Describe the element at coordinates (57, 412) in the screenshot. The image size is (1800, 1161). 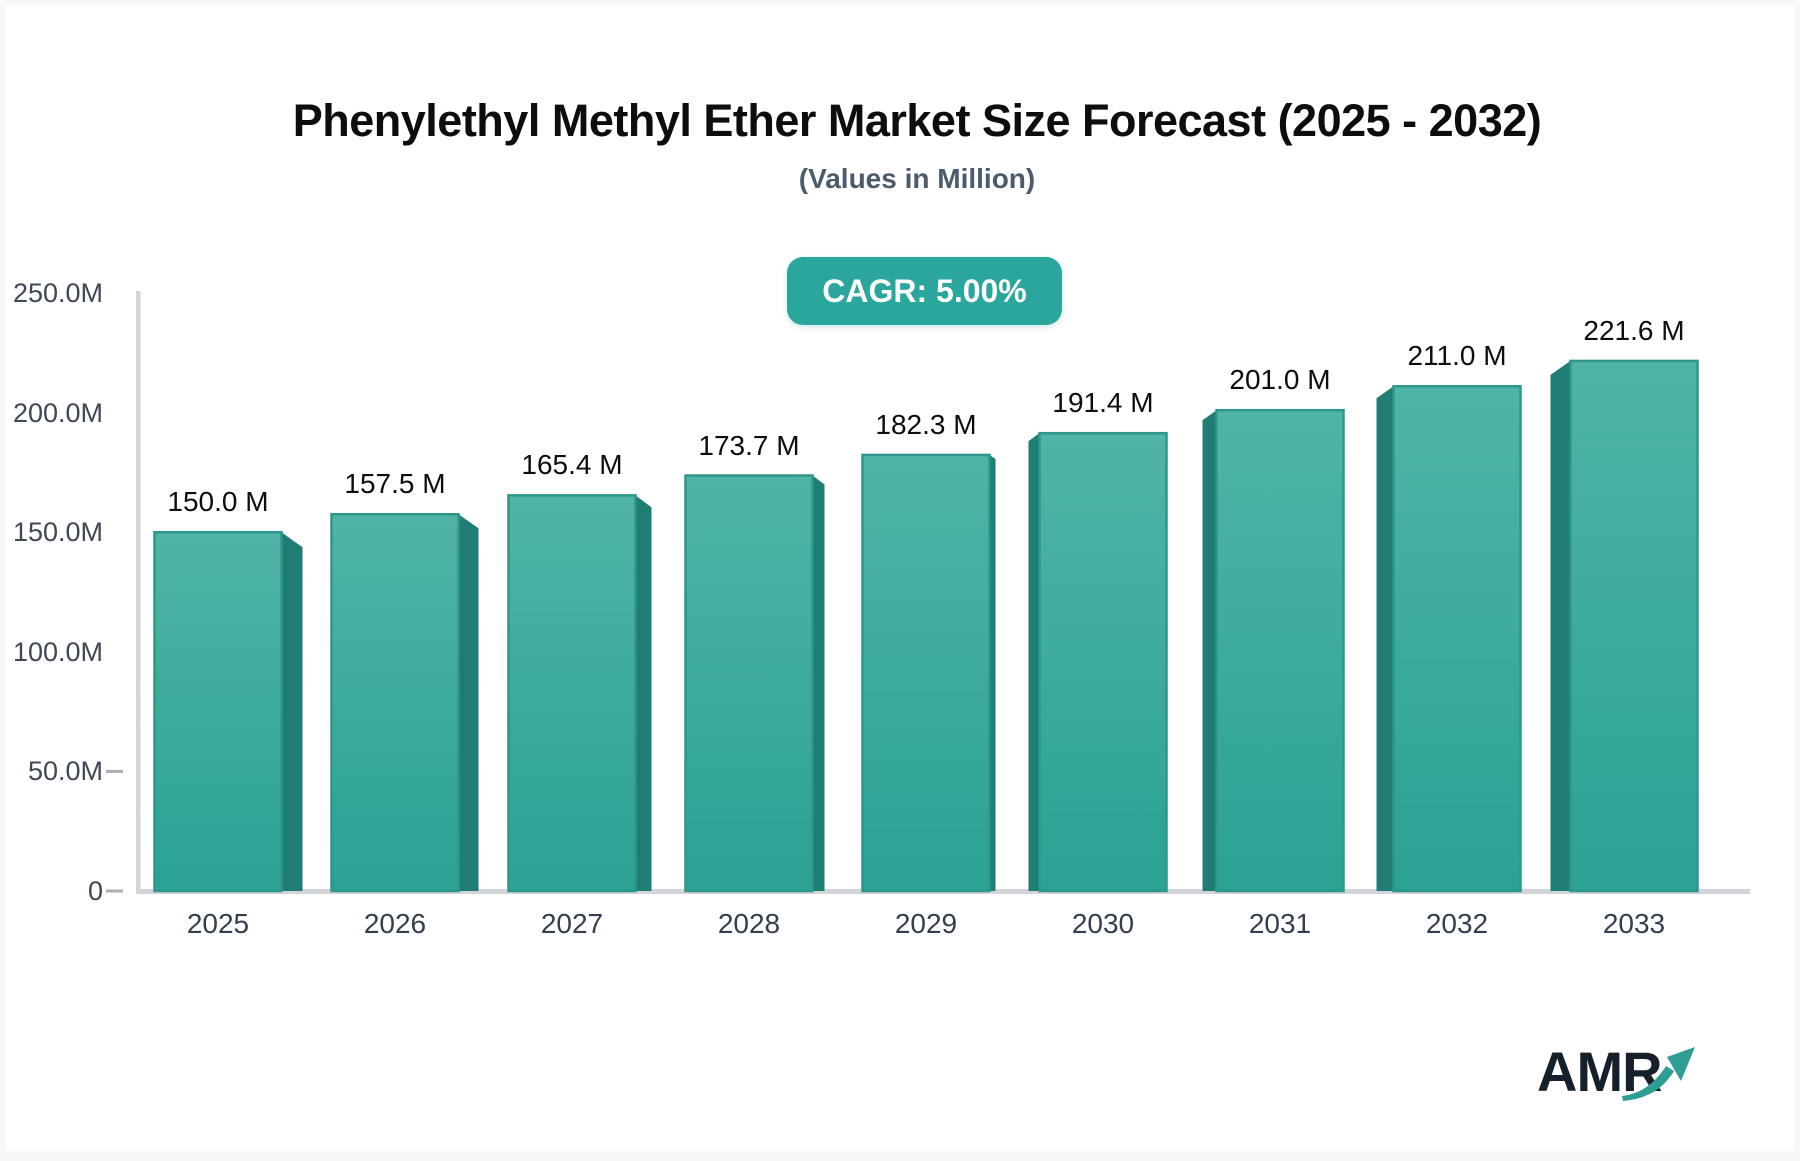
I see `y-tick-label: 200.0M` at that location.